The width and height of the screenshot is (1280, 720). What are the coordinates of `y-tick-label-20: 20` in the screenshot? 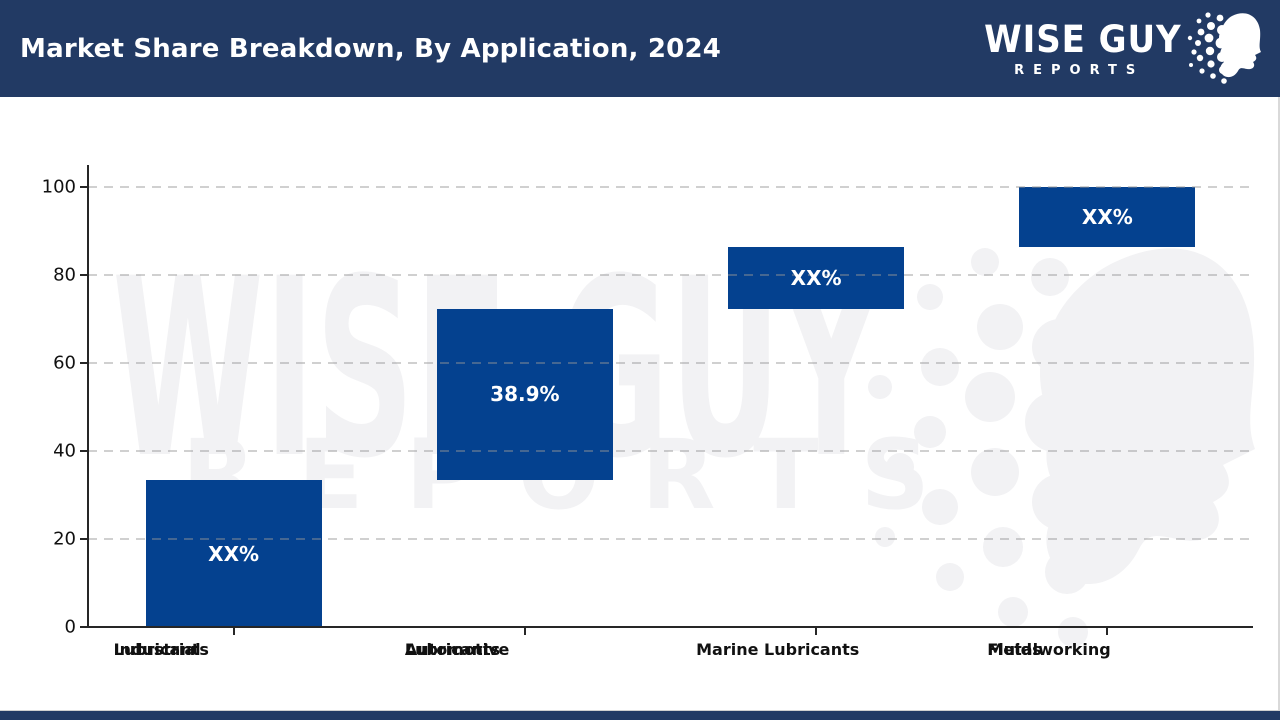 It's located at (64, 539).